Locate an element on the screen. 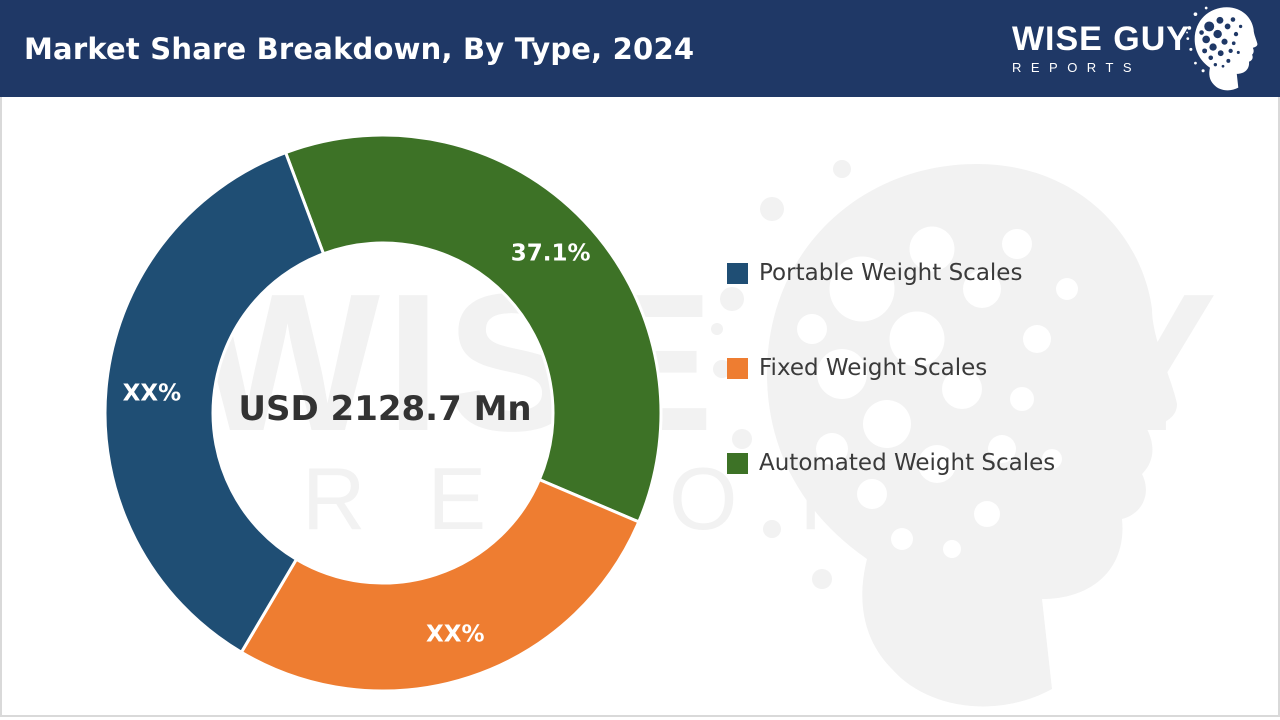  slice-pct-label-automated-weight-scales: 37.1% is located at coordinates (551, 254).